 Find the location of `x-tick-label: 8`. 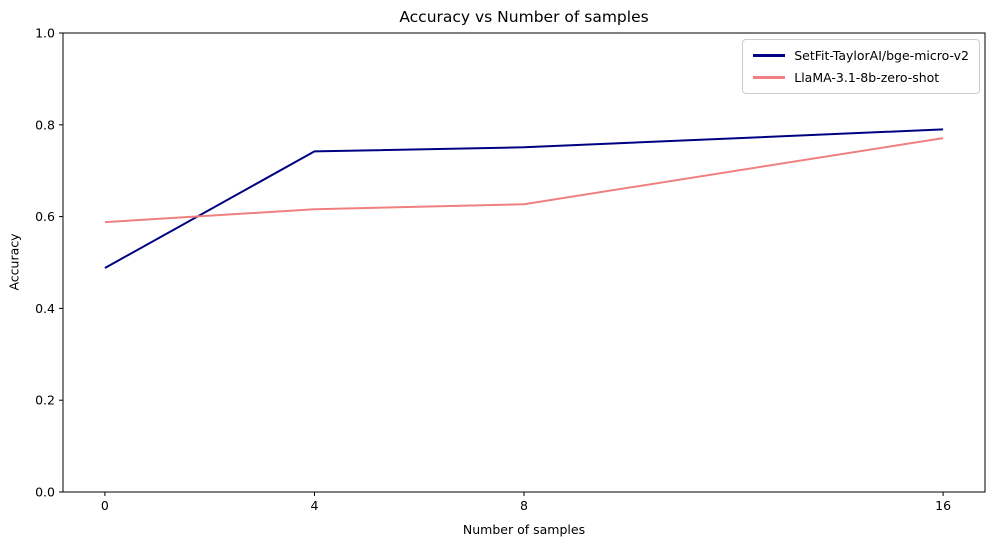

x-tick-label: 8 is located at coordinates (524, 505).